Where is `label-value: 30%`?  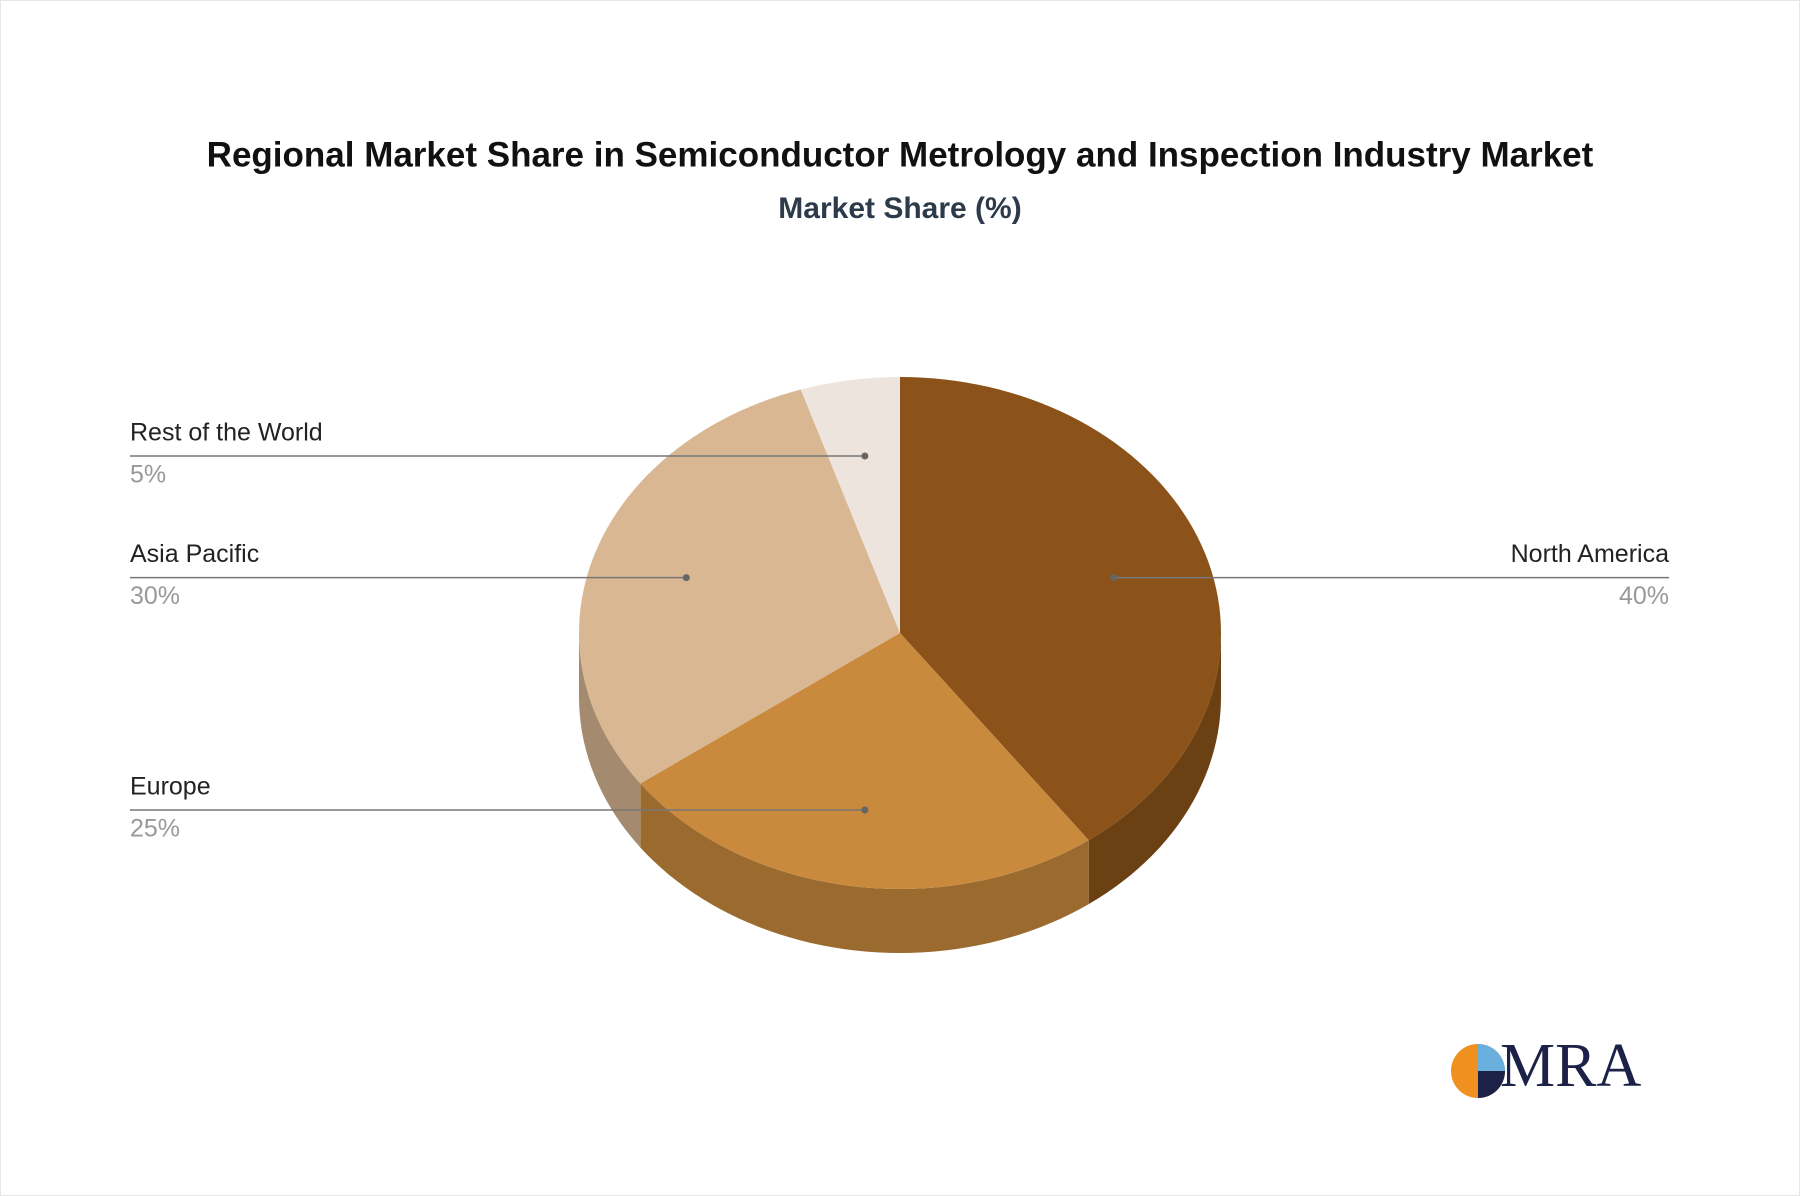
label-value: 30% is located at coordinates (155, 596).